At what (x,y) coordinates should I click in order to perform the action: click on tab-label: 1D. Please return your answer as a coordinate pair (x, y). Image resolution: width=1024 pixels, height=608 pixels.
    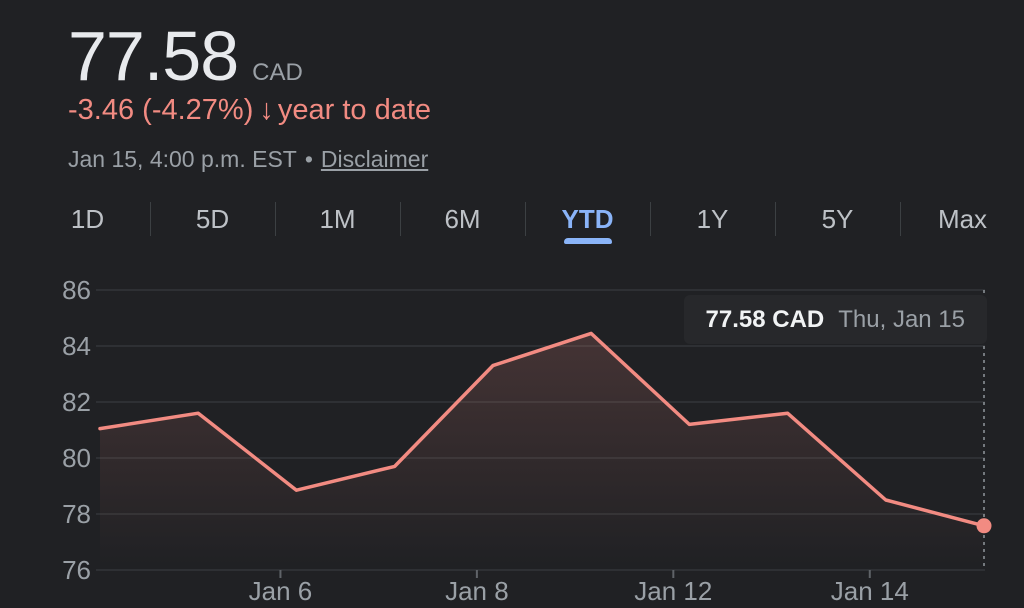
    Looking at the image, I should click on (87, 218).